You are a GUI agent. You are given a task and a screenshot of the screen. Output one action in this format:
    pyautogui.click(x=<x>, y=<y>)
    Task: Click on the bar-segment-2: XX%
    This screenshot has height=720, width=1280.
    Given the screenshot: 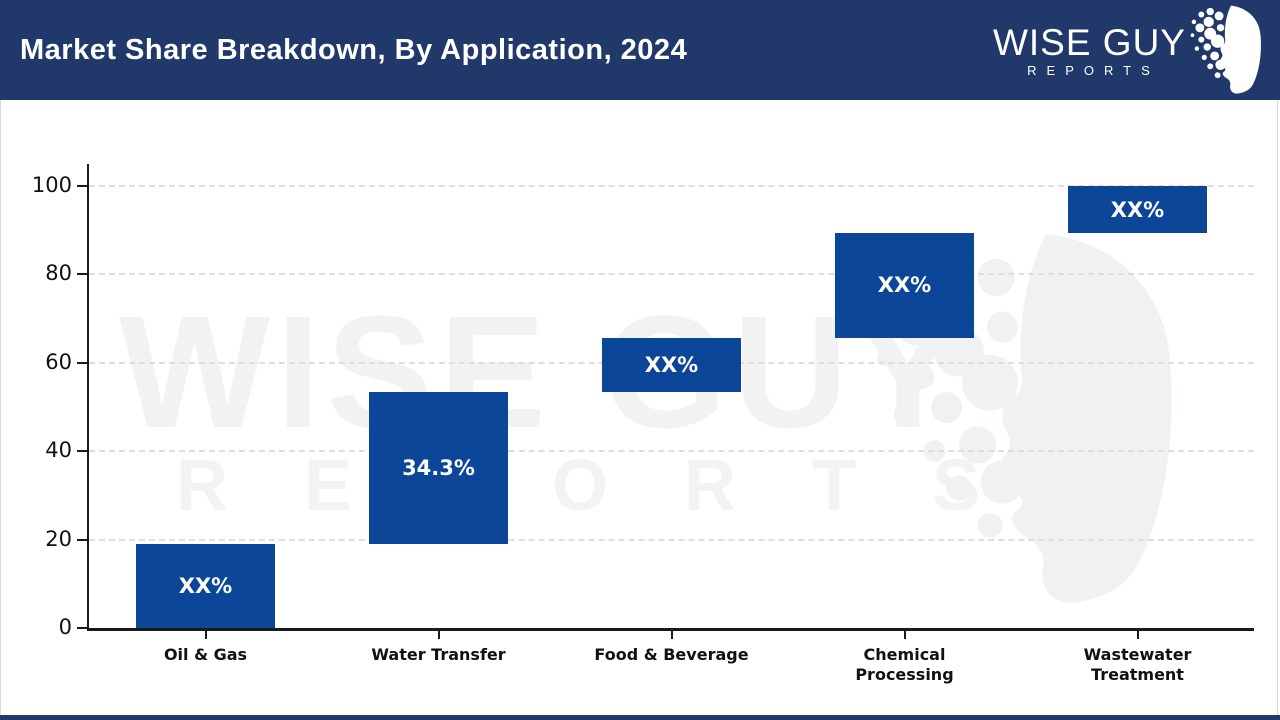 What is the action you would take?
    pyautogui.click(x=671, y=365)
    